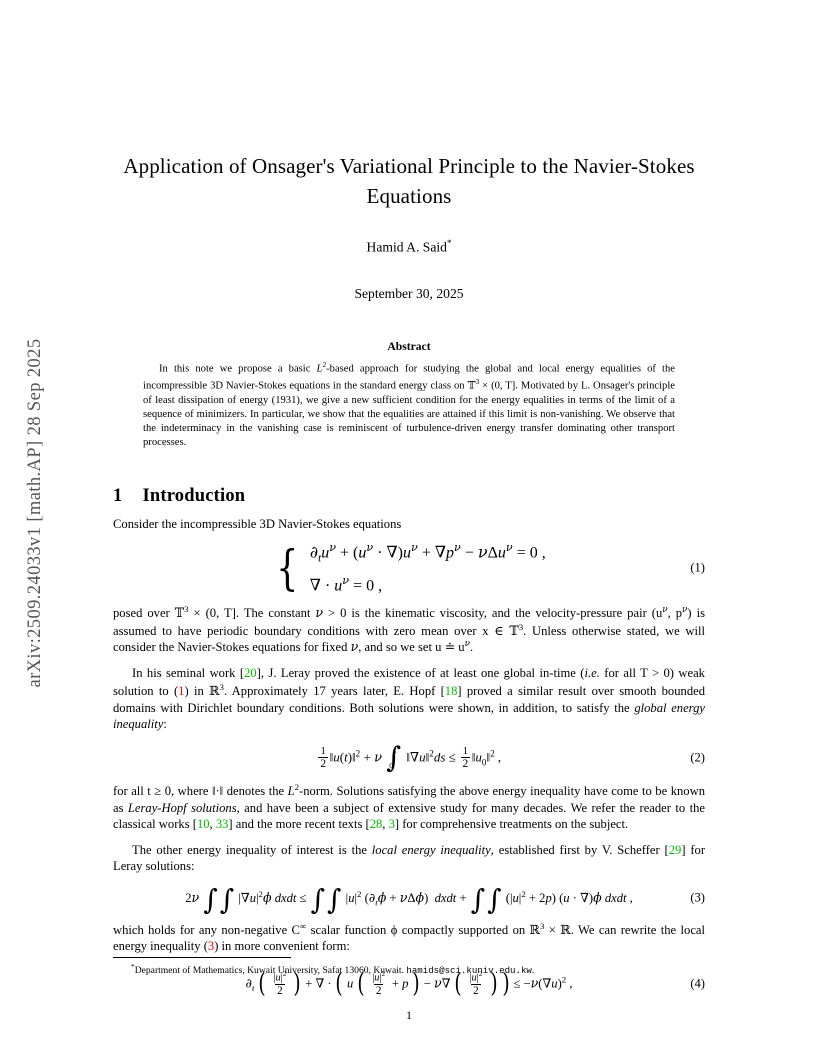  Describe the element at coordinates (118, 495) in the screenshot. I see `section-number: 1` at that location.